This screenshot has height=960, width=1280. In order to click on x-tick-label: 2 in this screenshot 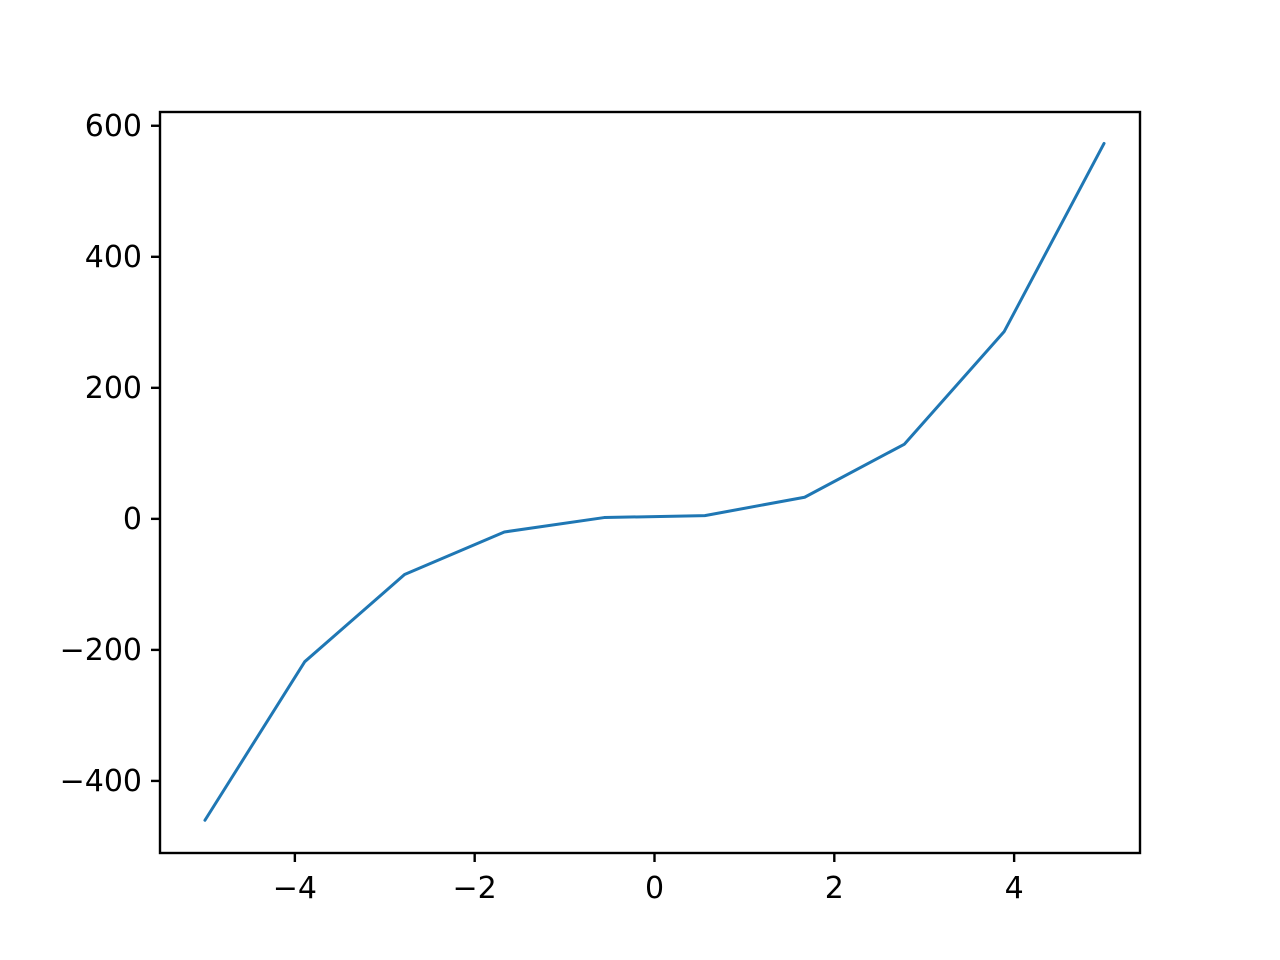, I will do `click(834, 888)`.